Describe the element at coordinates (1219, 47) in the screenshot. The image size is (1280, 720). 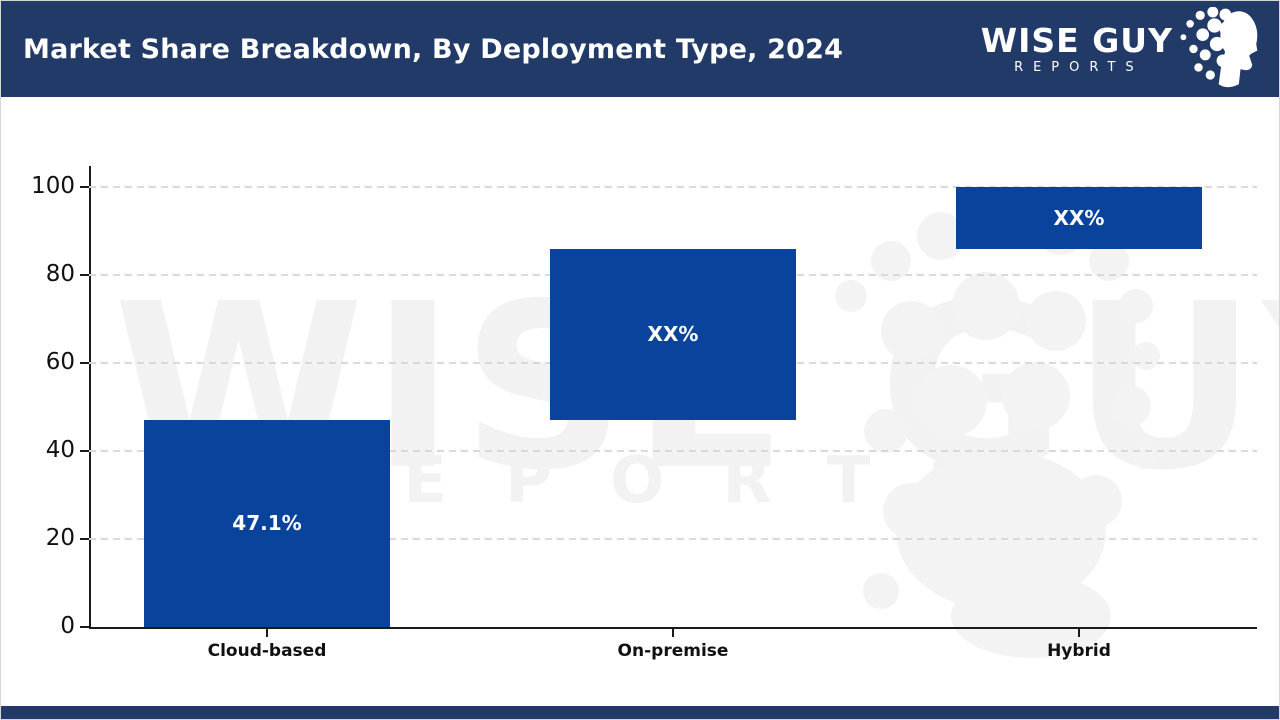
I see `dotted-face-profile-icon` at that location.